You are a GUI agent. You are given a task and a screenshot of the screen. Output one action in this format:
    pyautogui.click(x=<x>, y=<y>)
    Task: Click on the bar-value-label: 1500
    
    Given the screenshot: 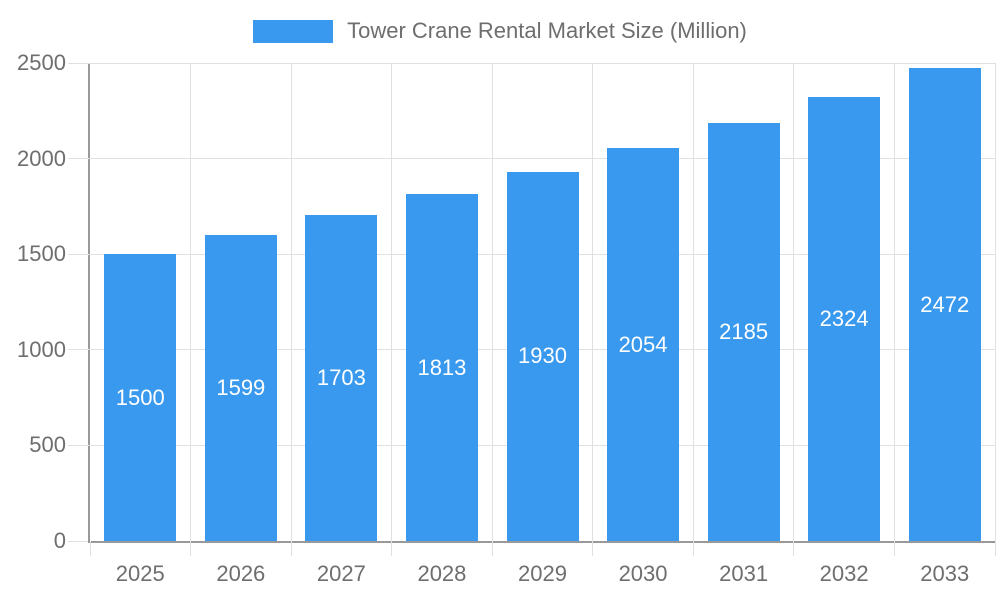 What is the action you would take?
    pyautogui.click(x=140, y=397)
    